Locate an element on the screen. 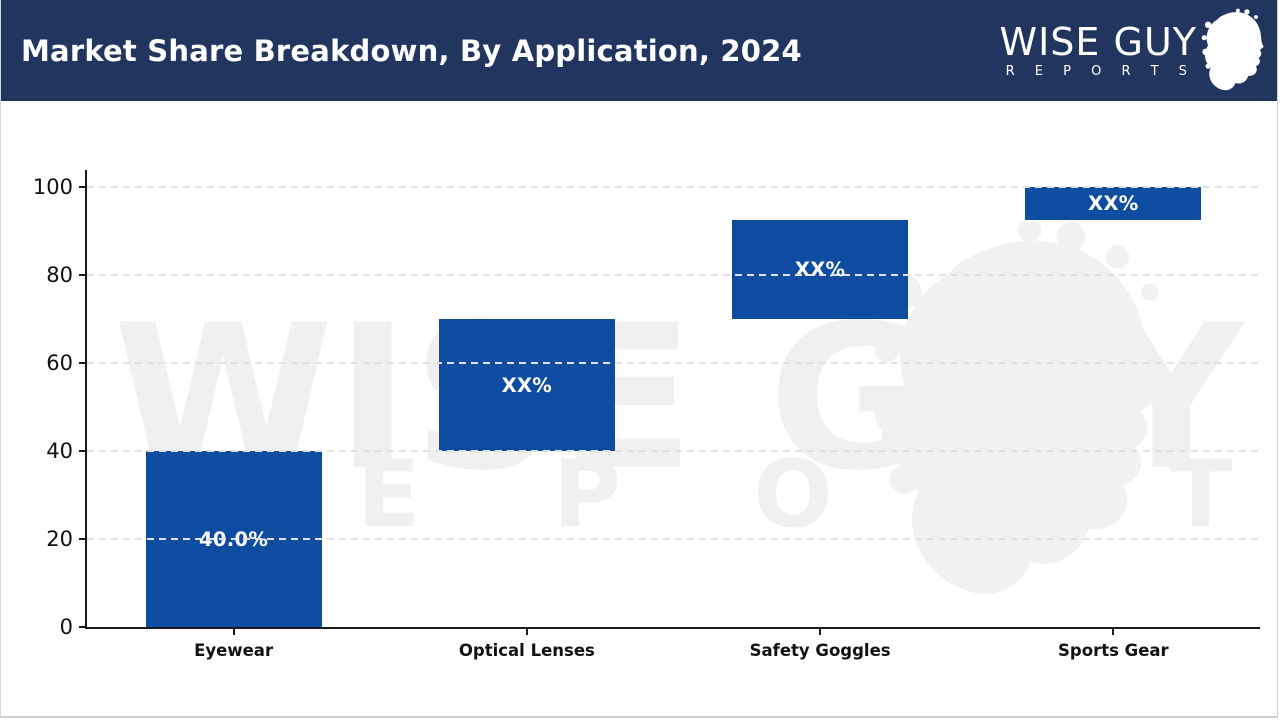 The image size is (1280, 720). face-profile-dots-watermark is located at coordinates (1016, 408).